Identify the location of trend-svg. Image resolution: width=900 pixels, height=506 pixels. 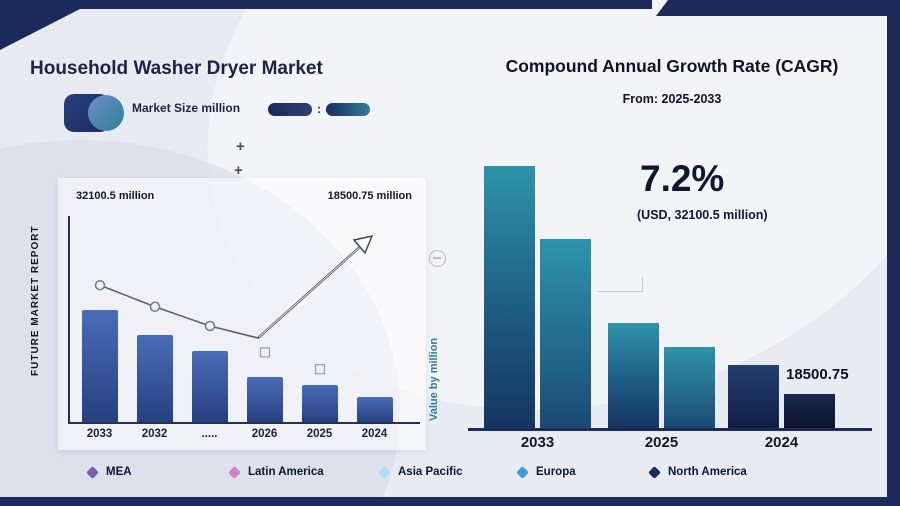
(234, 304).